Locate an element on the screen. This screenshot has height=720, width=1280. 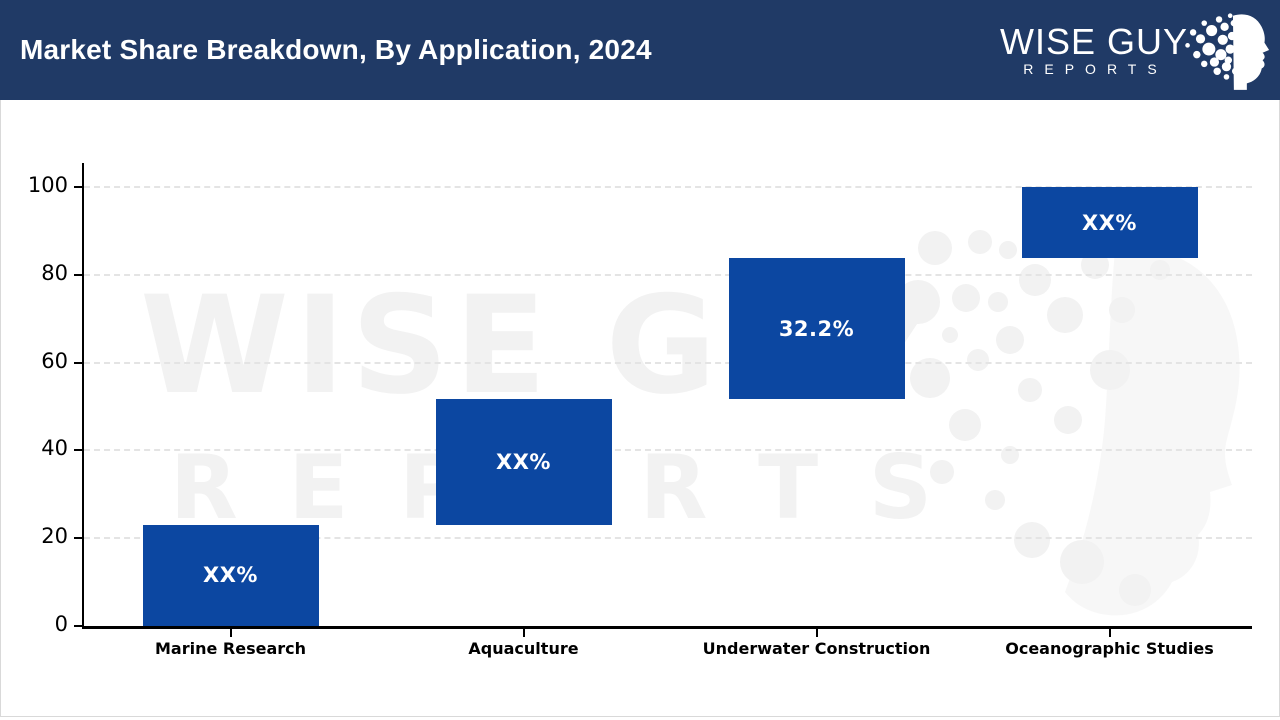
category-label-underwater-construction: Underwater Construction is located at coordinates (816, 648).